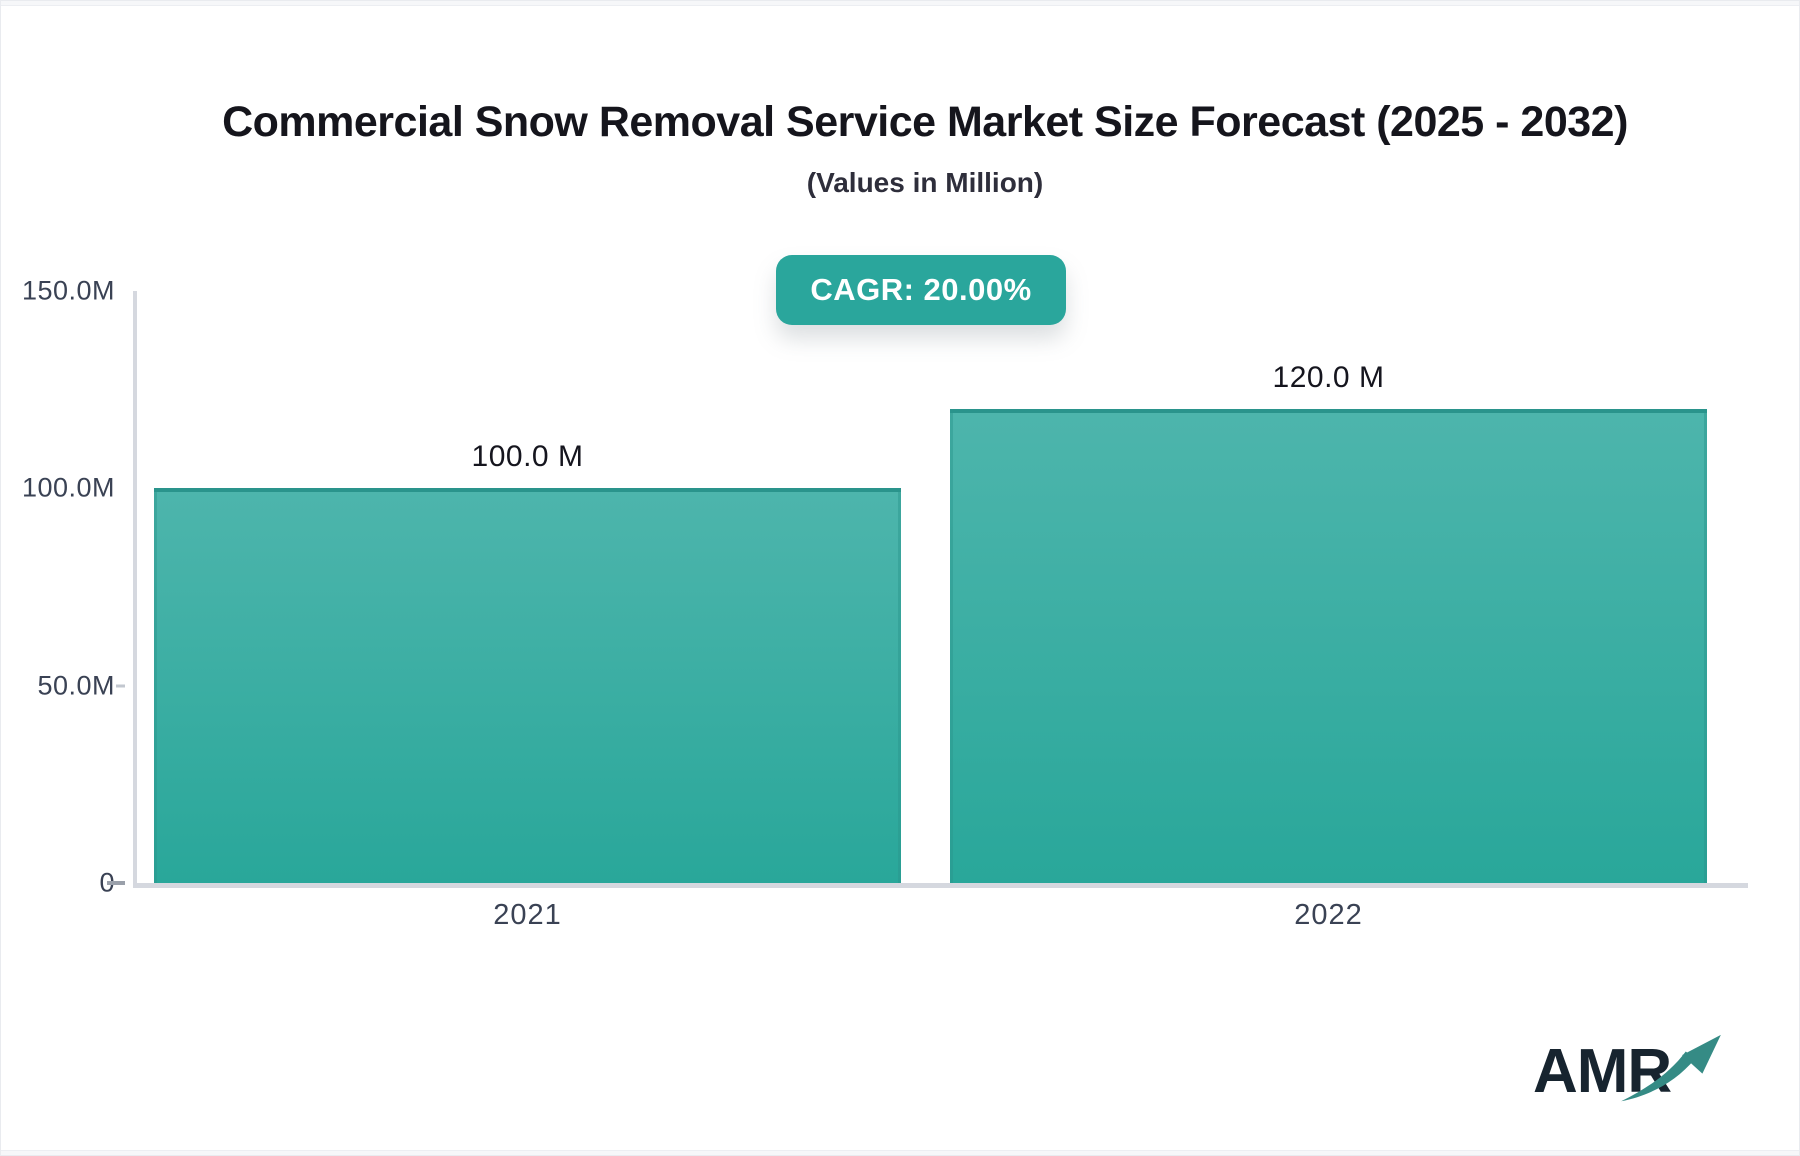 The height and width of the screenshot is (1156, 1800). I want to click on bar-value-label: 120.0 M, so click(1328, 378).